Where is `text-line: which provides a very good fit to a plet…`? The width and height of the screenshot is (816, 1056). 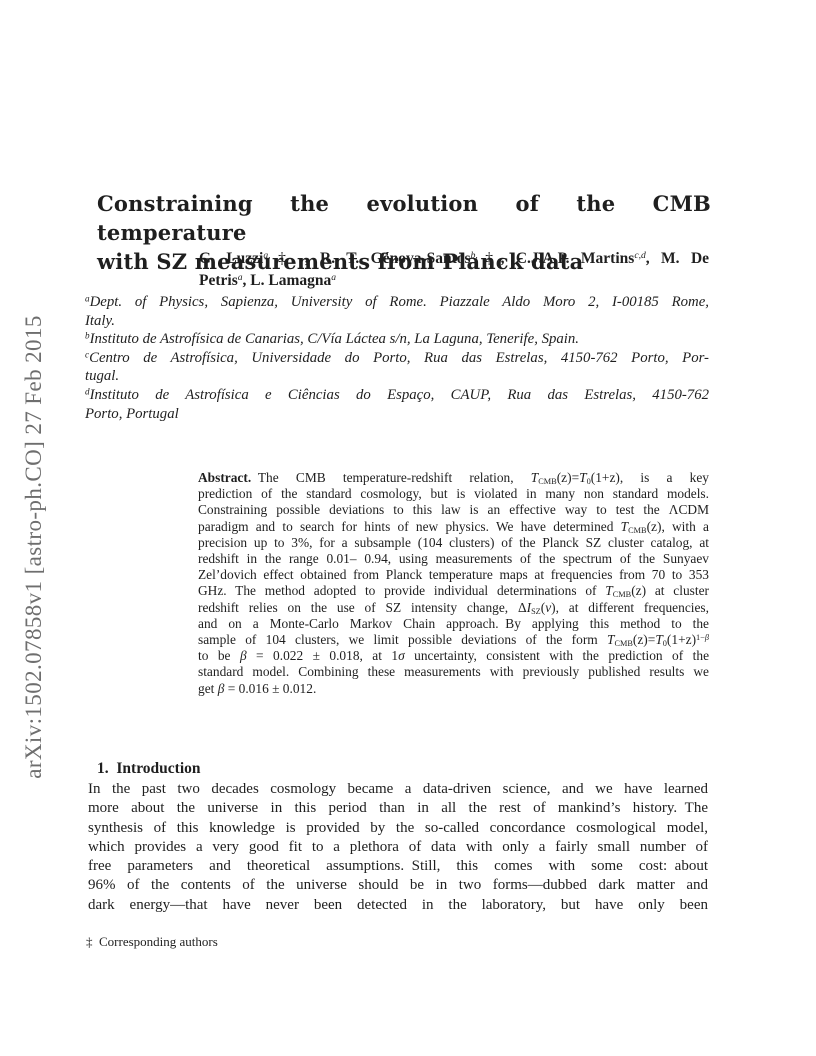 text-line: which provides a very good fit to a plet… is located at coordinates (398, 846).